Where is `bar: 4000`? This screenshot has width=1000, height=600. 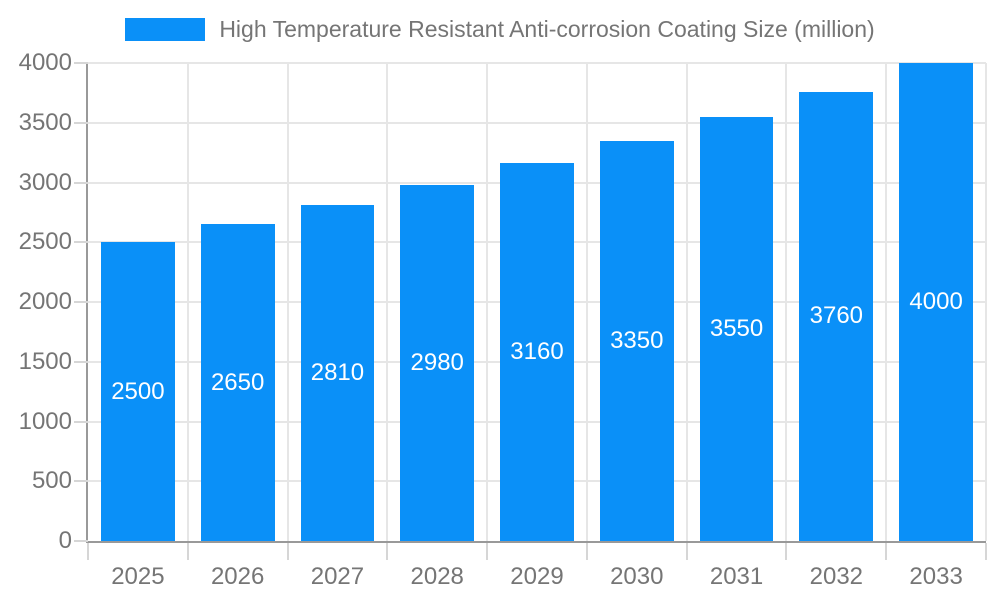
bar: 4000 is located at coordinates (936, 302).